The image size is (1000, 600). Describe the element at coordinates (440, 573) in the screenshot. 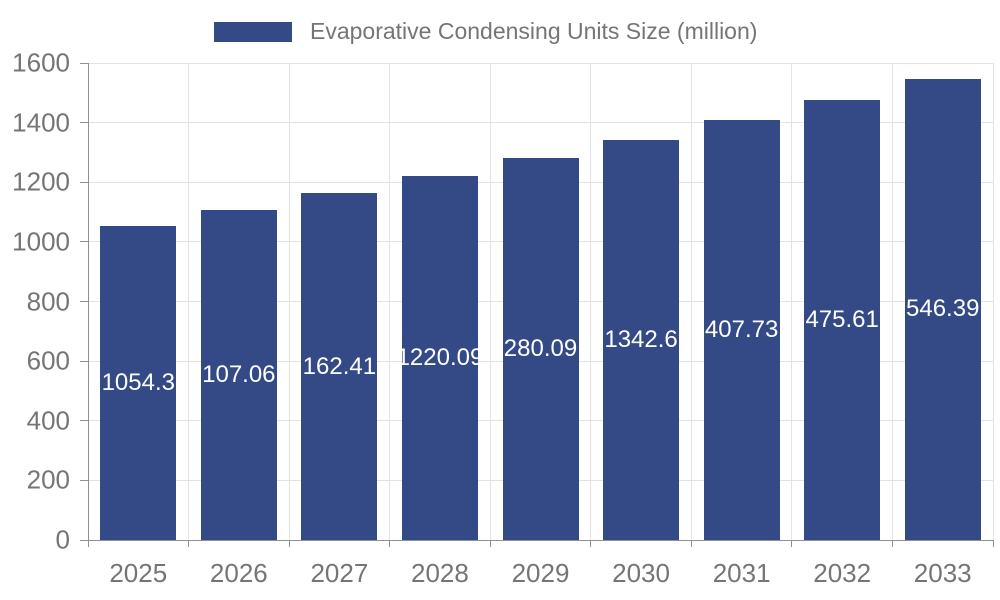

I see `x-axis-tick-label: 2028` at that location.